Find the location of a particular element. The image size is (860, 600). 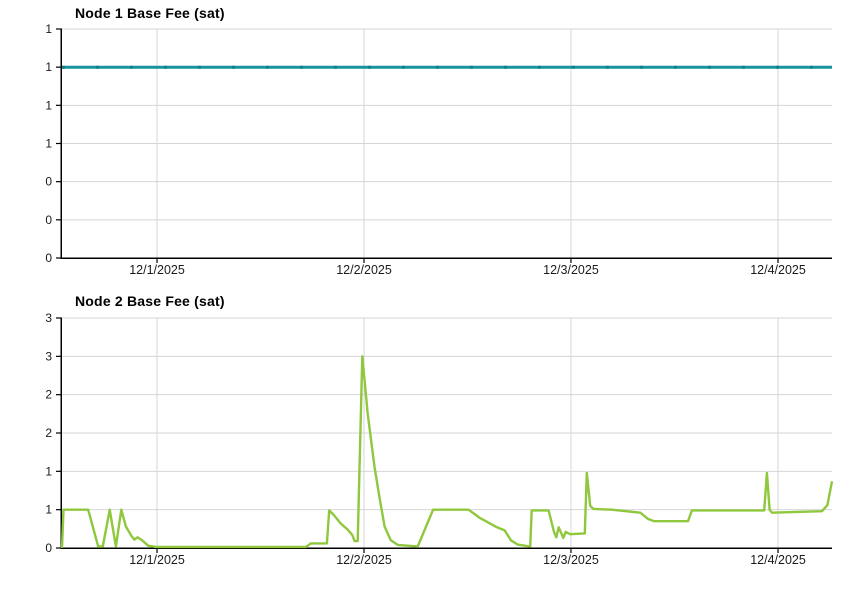

chart-title-node2: Node 2 Base Fee (sat) is located at coordinates (150, 301).